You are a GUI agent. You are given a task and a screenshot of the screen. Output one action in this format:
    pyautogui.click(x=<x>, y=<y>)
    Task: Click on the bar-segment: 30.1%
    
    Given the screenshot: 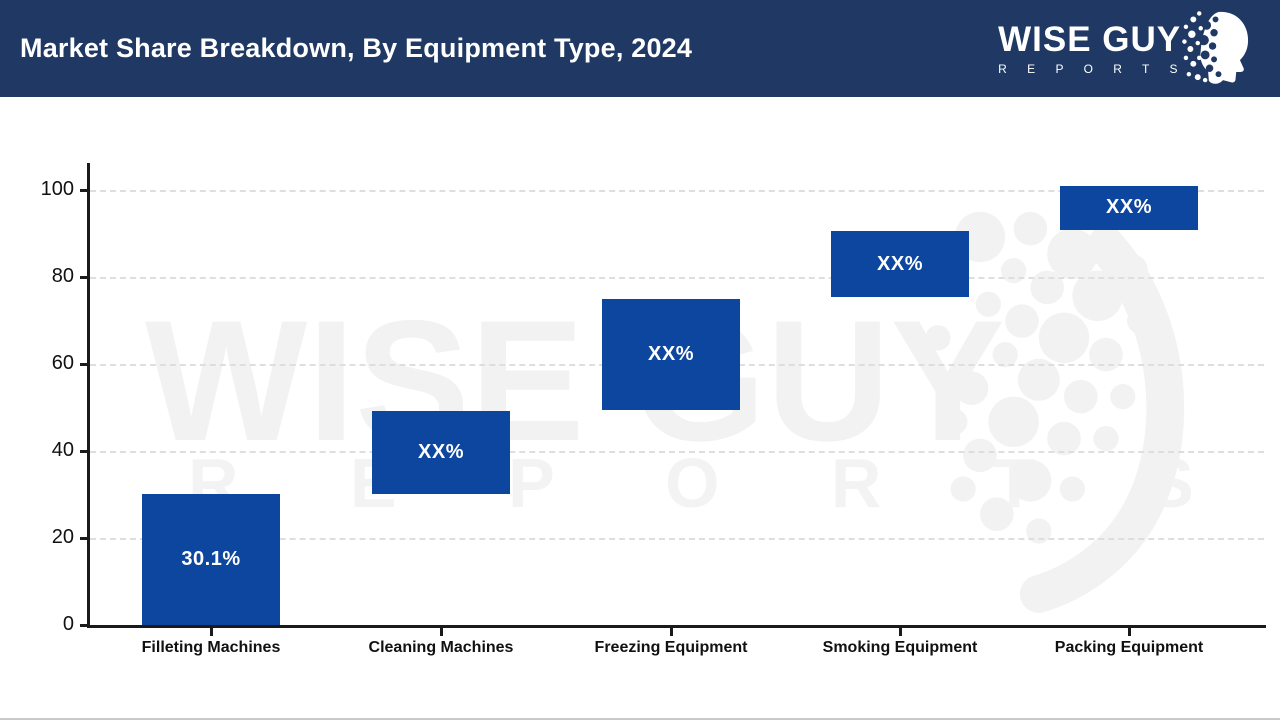 What is the action you would take?
    pyautogui.click(x=211, y=559)
    